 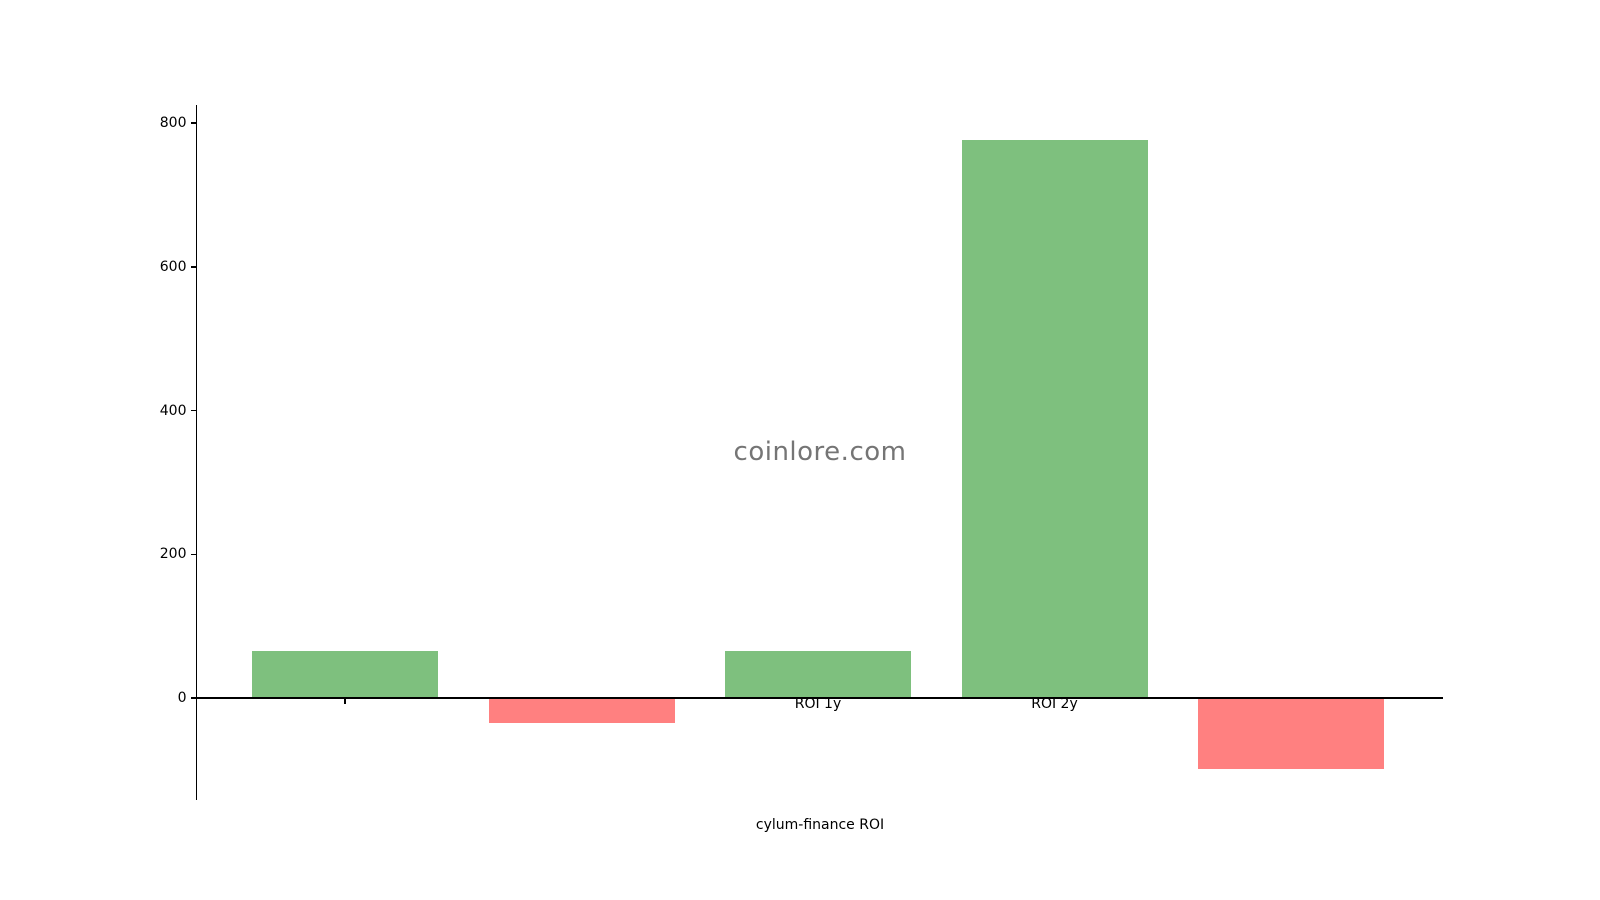 What do you see at coordinates (820, 452) in the screenshot?
I see `coinlore-watermark: coinlore.com` at bounding box center [820, 452].